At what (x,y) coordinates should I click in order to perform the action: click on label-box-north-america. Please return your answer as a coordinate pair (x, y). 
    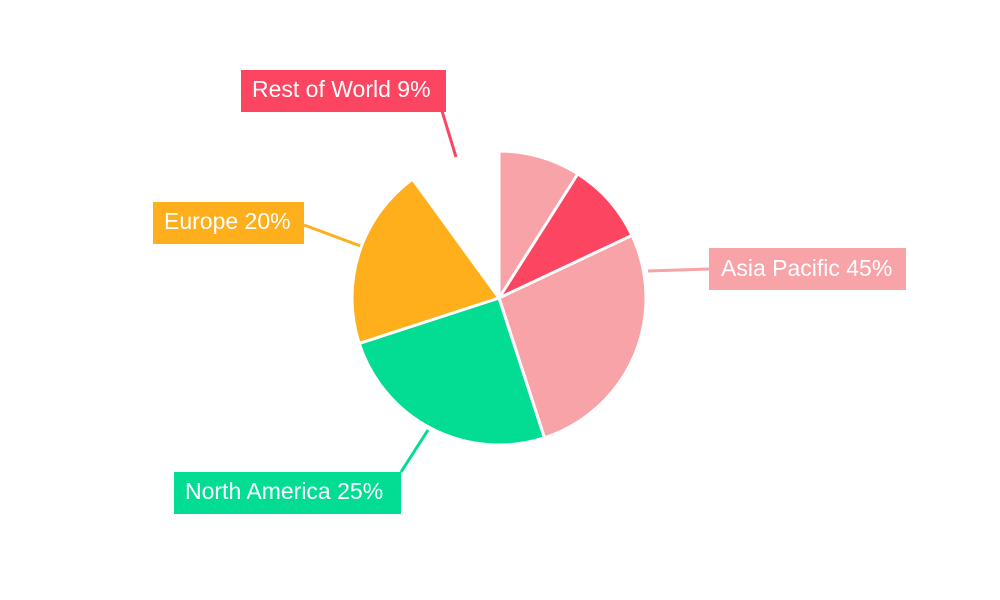
    Looking at the image, I should click on (287, 493).